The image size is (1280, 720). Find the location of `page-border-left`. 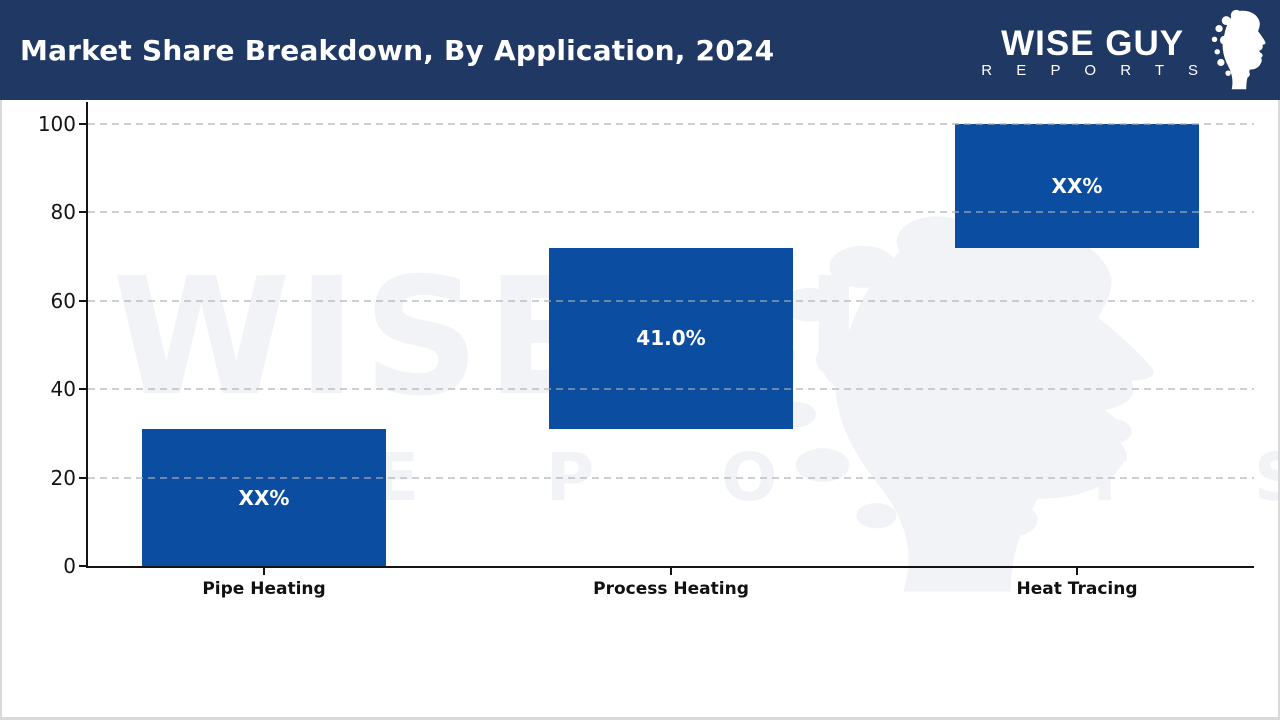

page-border-left is located at coordinates (1, 410).